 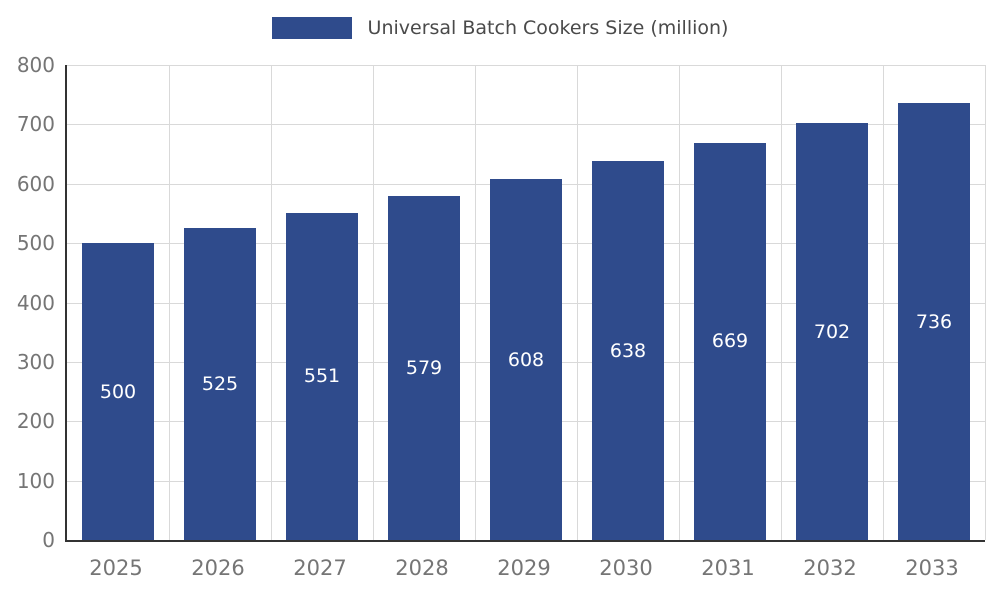 I want to click on x-tick-label: 2033, so click(x=932, y=568).